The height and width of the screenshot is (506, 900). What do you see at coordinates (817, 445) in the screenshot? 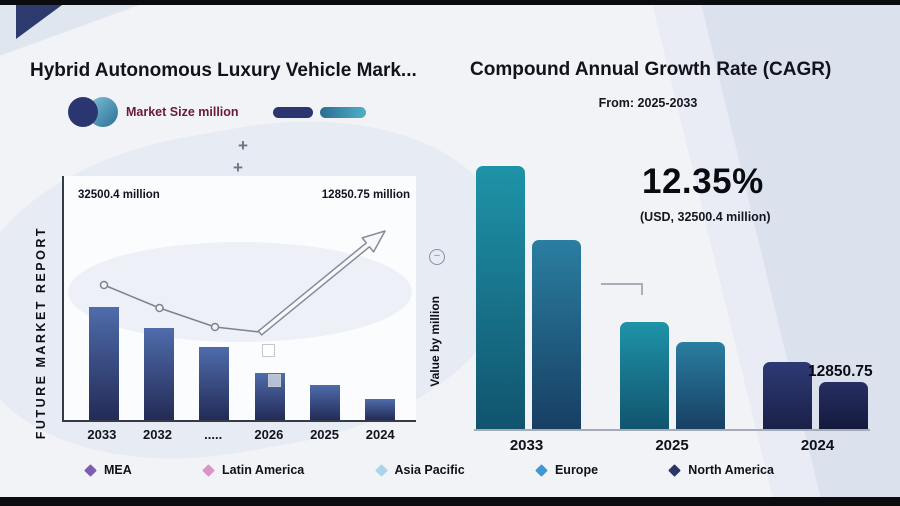
I see `right-axis-tick-2024: 2024` at bounding box center [817, 445].